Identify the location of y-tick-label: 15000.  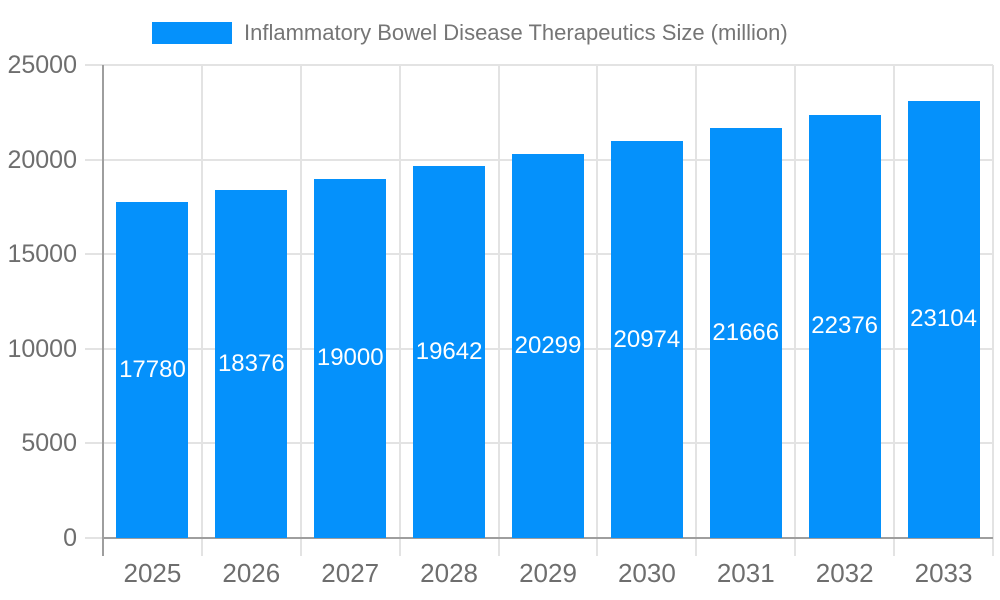
(42, 254).